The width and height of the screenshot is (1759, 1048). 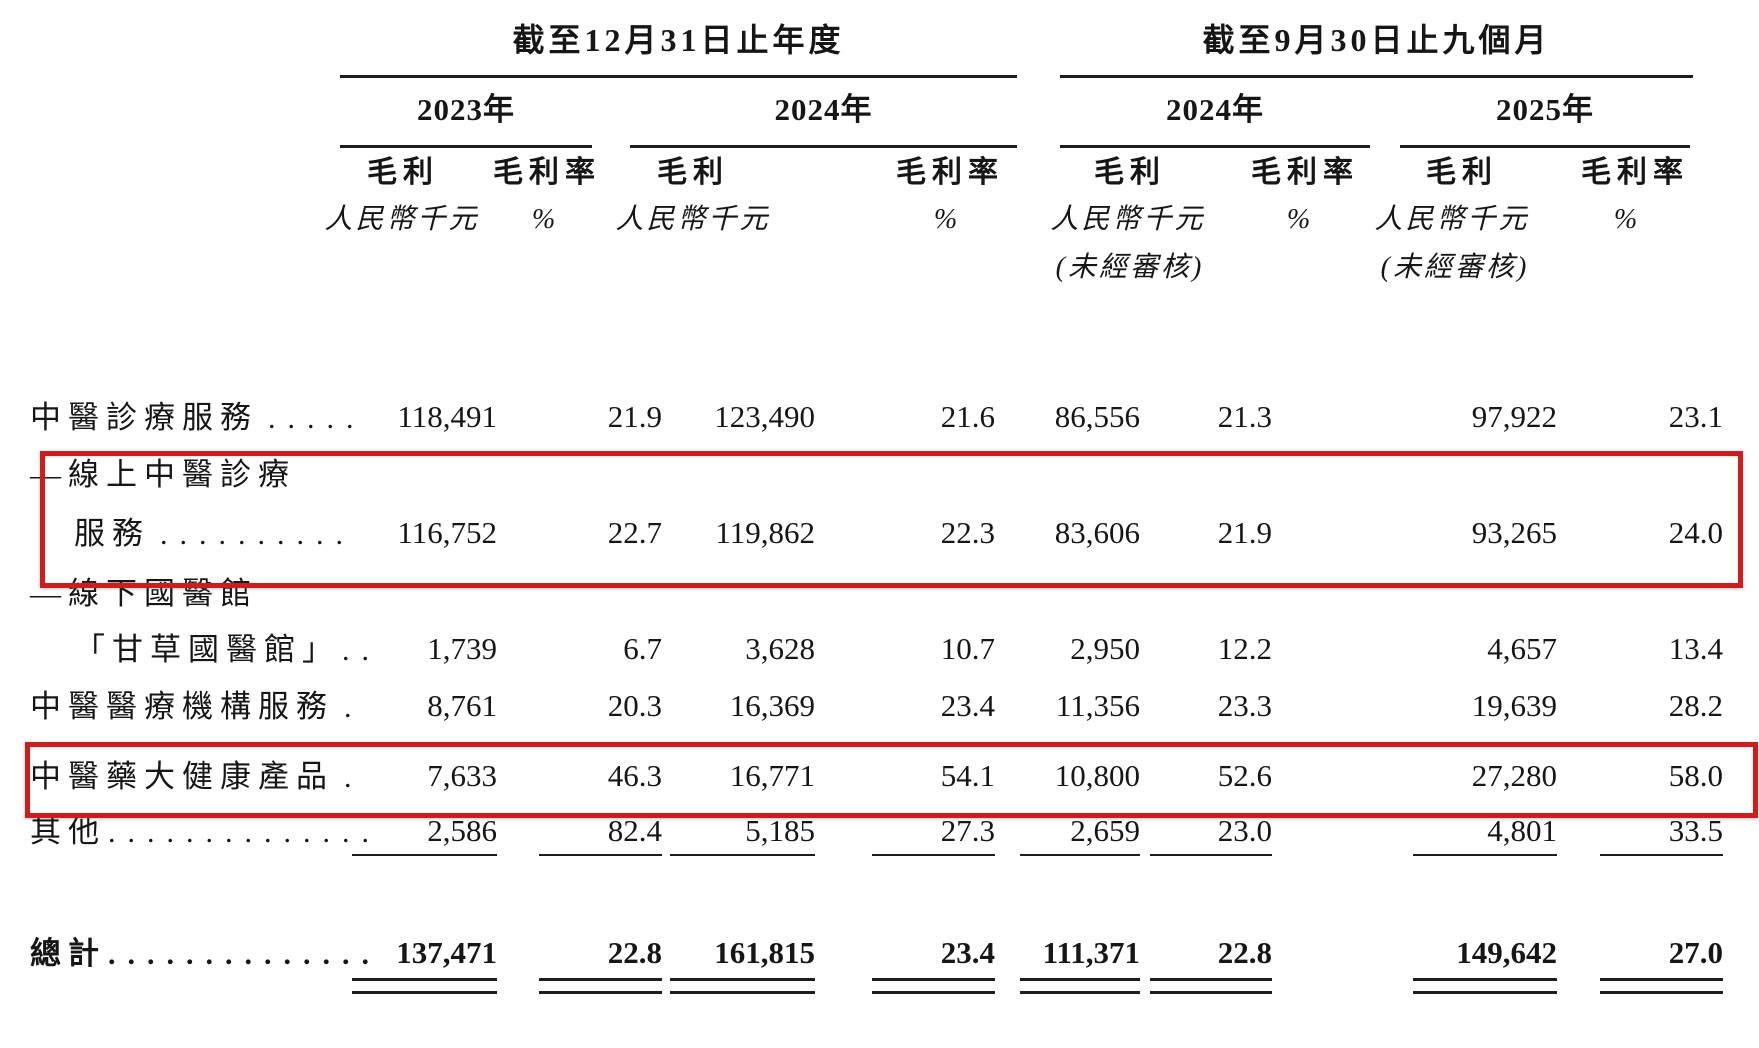 I want to click on subheader-gross-margin-c2: 毛利率, so click(x=547, y=172).